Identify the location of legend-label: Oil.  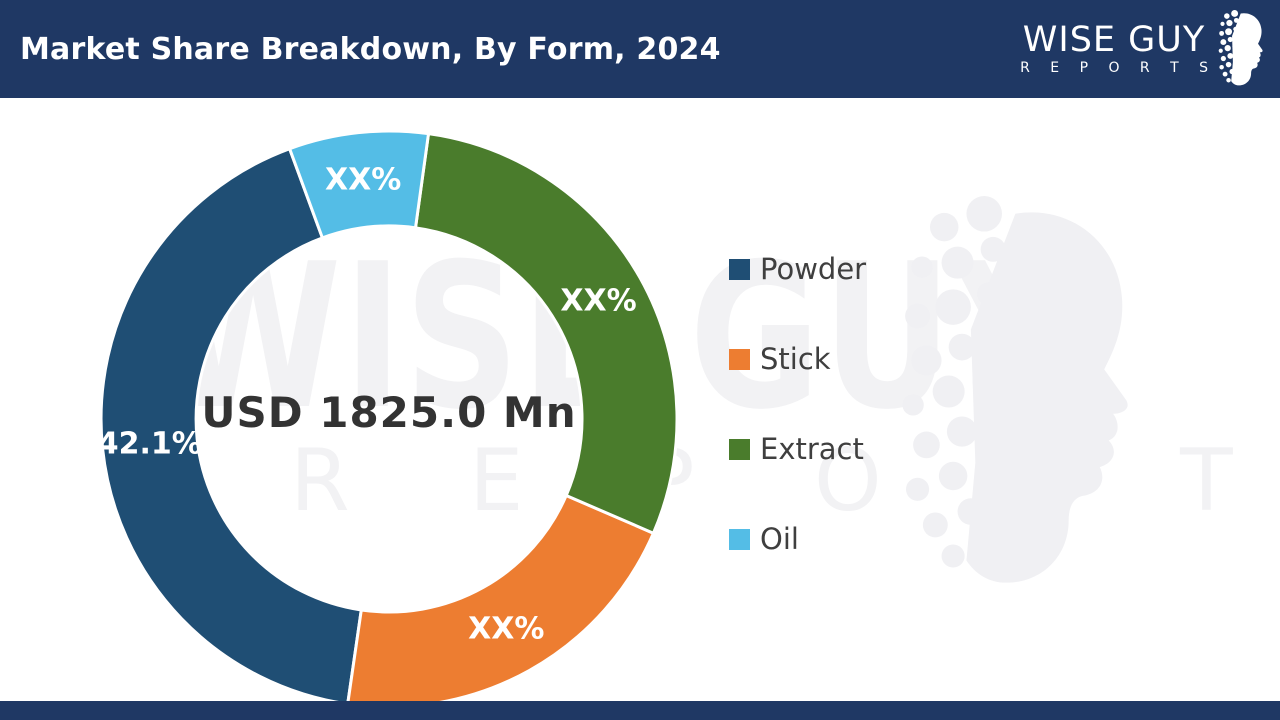
(779, 539).